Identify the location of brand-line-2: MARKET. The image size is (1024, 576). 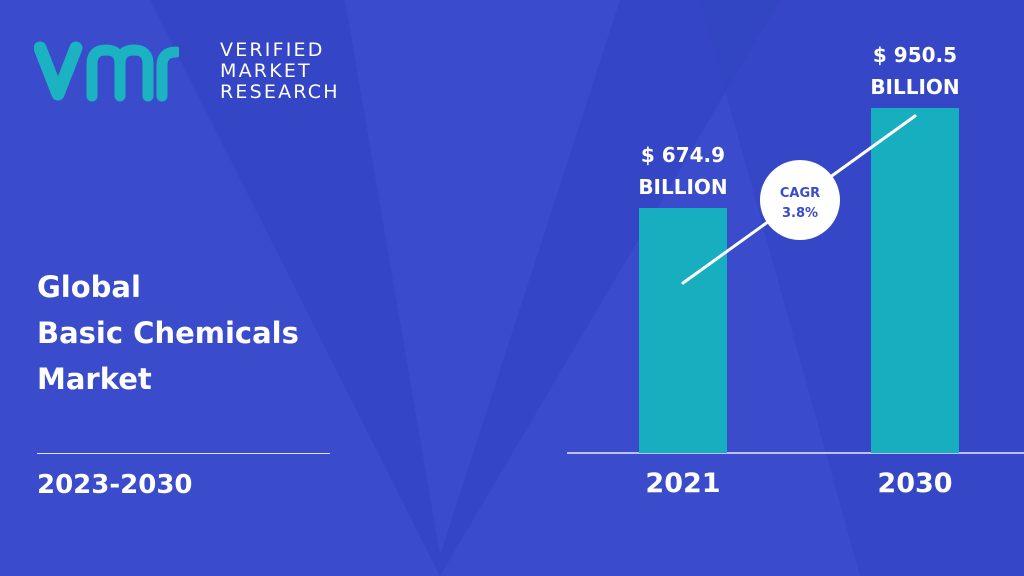
(266, 71).